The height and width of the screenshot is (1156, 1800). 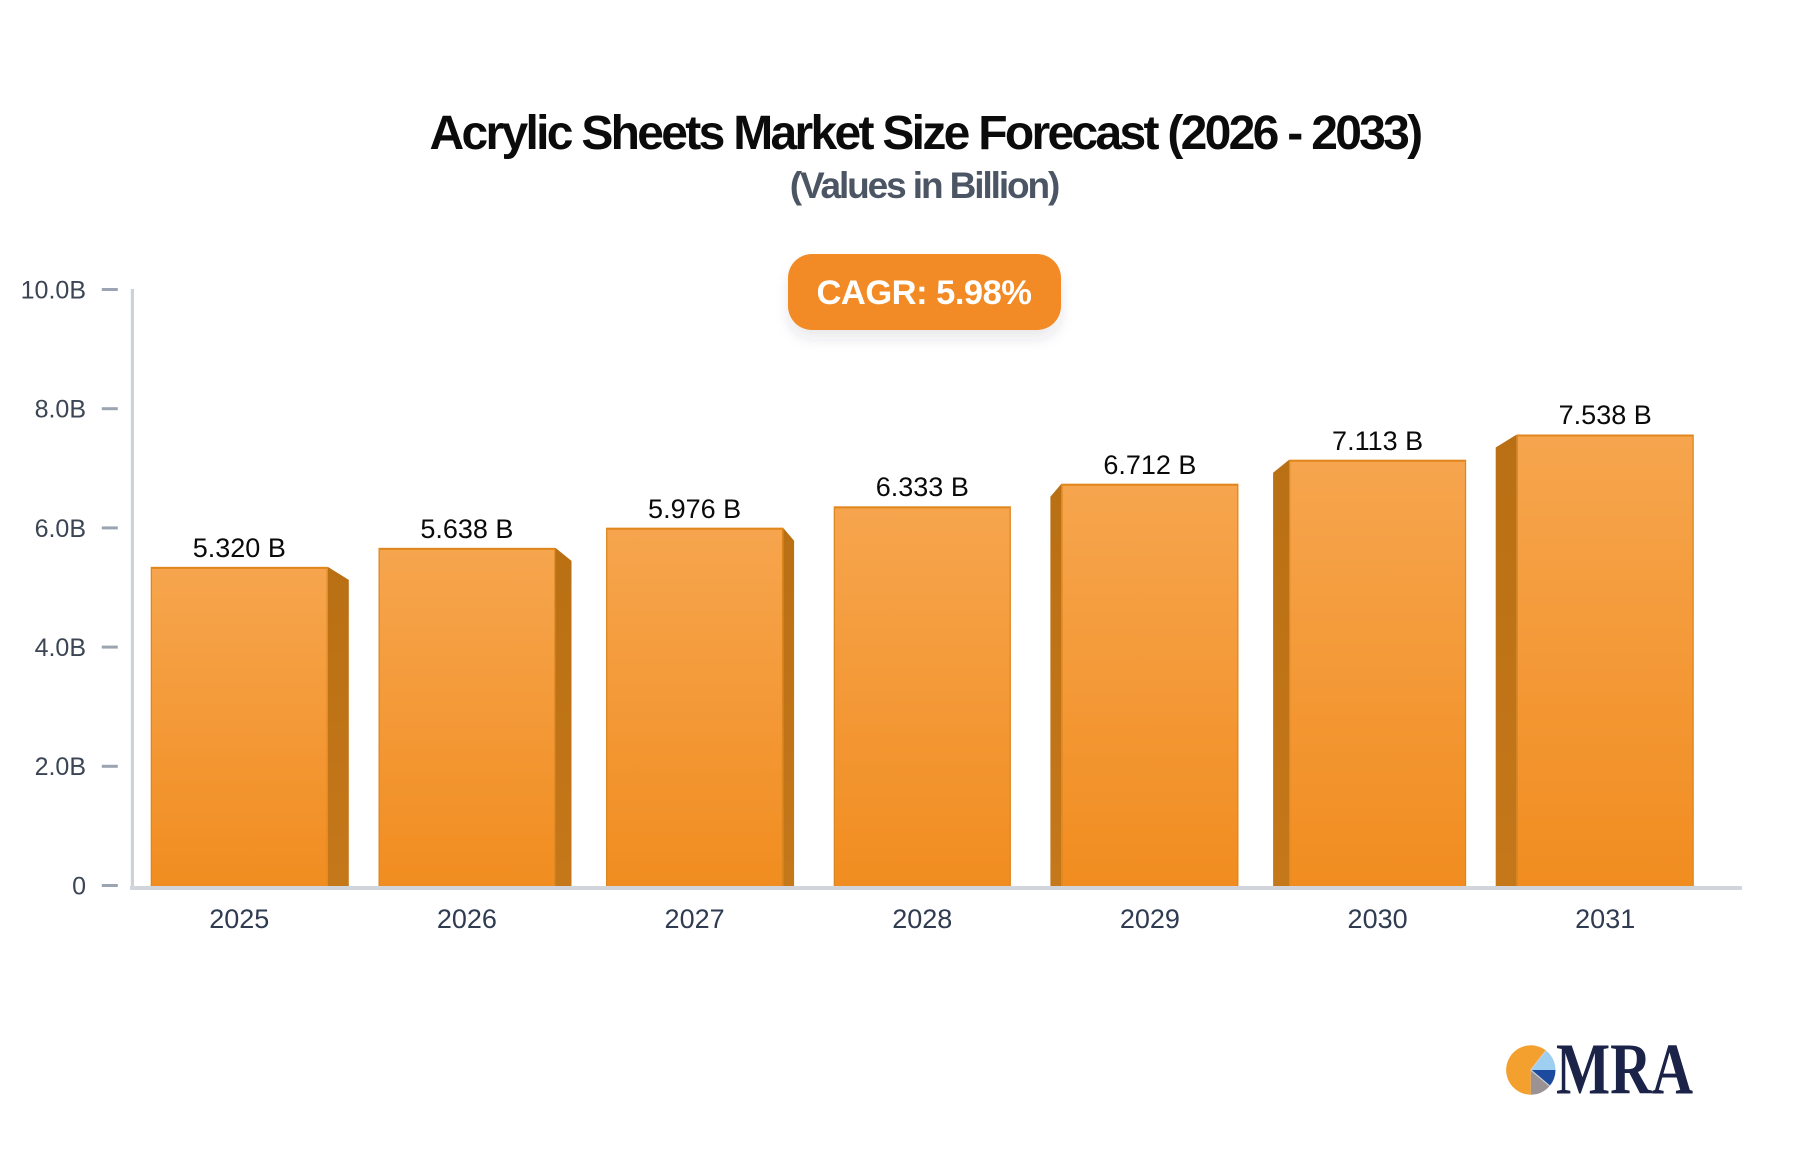 I want to click on svg-text: 7.113 B, so click(x=1377, y=441).